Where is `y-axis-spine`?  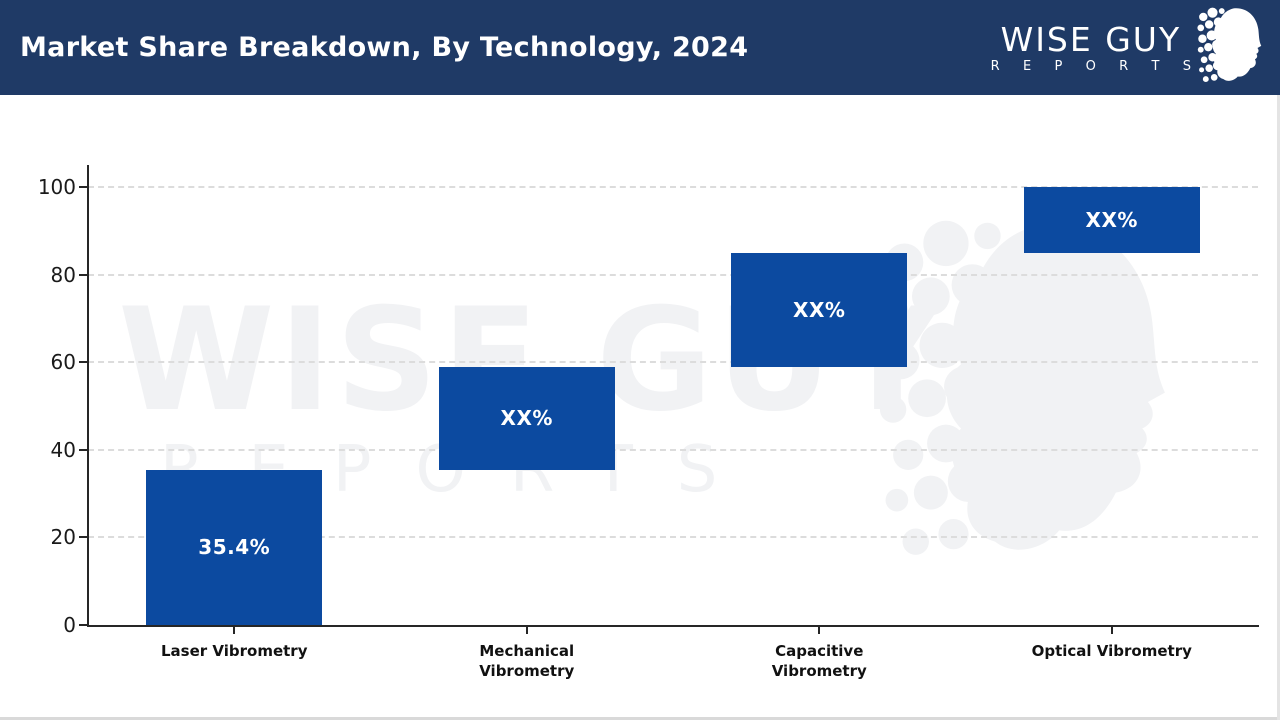 y-axis-spine is located at coordinates (88, 396).